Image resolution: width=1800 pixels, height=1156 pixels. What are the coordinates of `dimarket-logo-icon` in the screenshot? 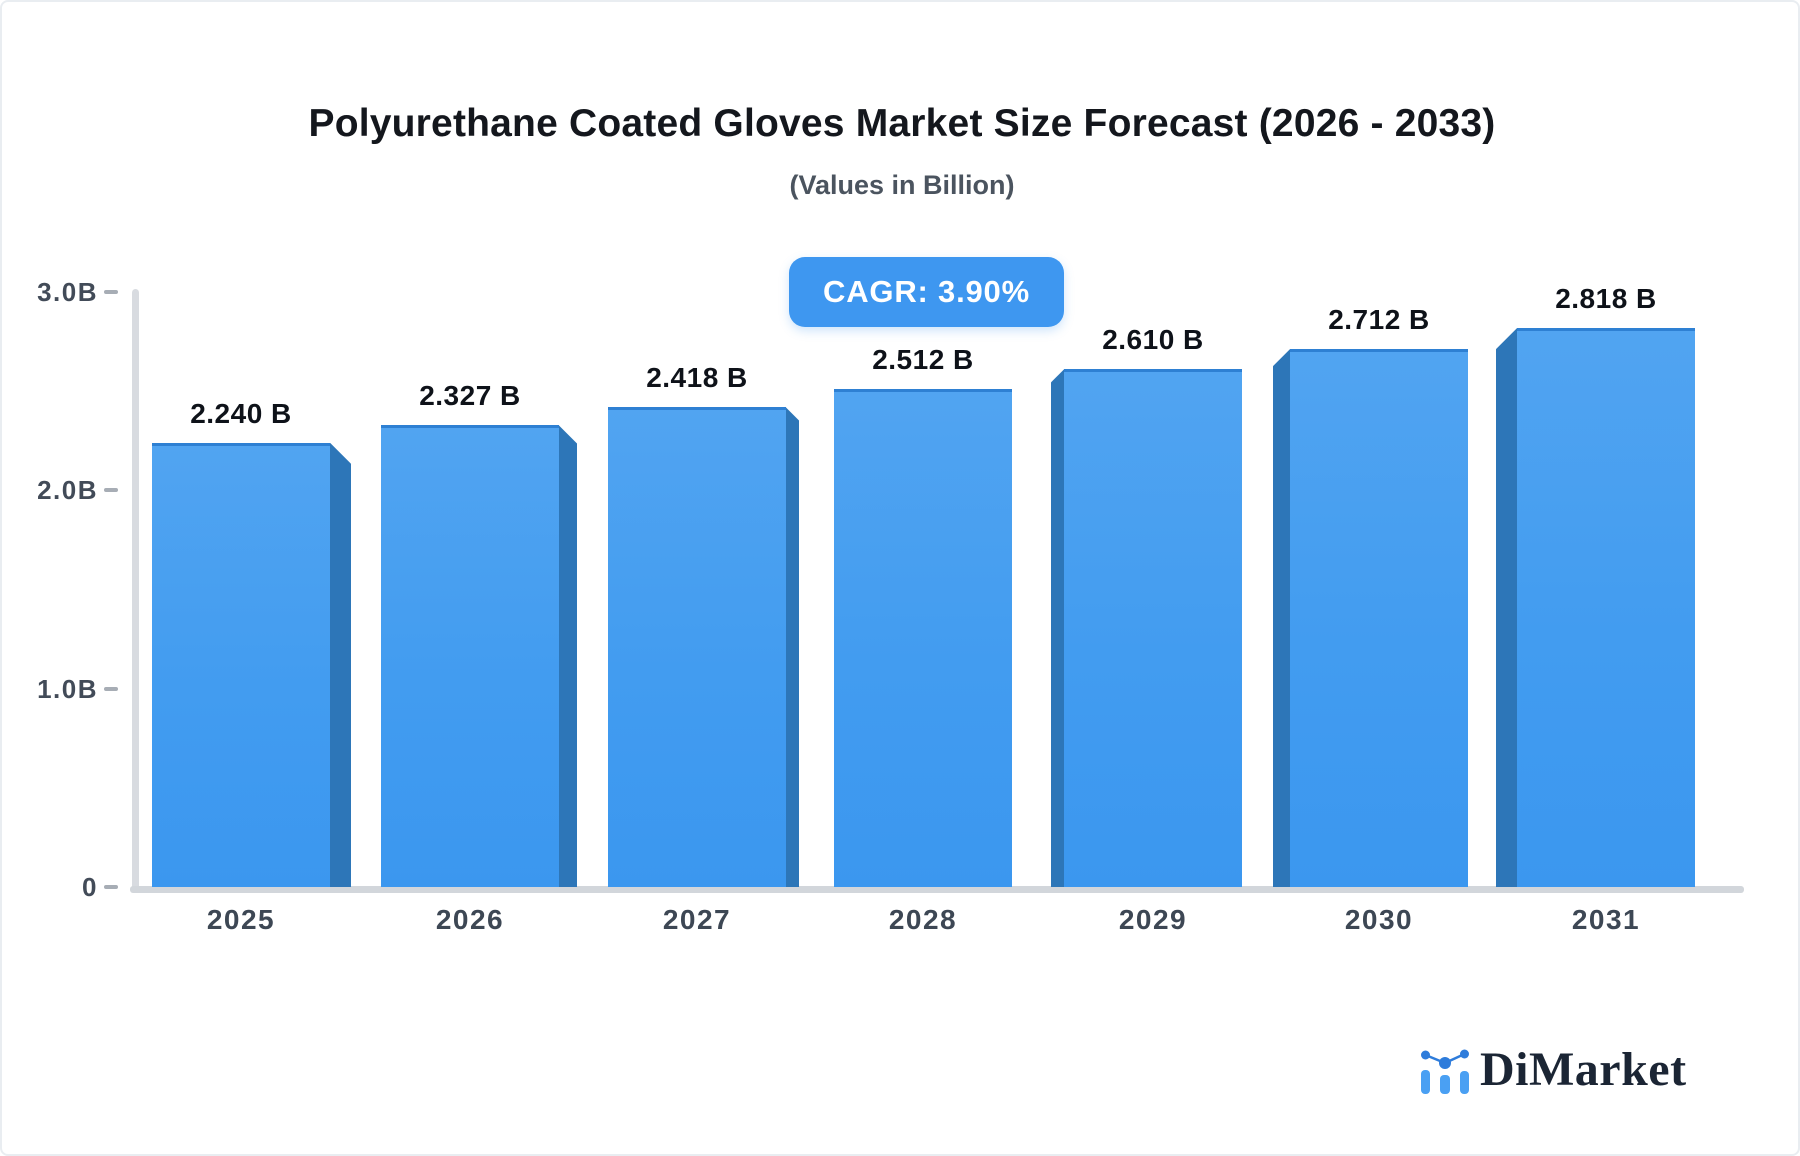 It's located at (1445, 1071).